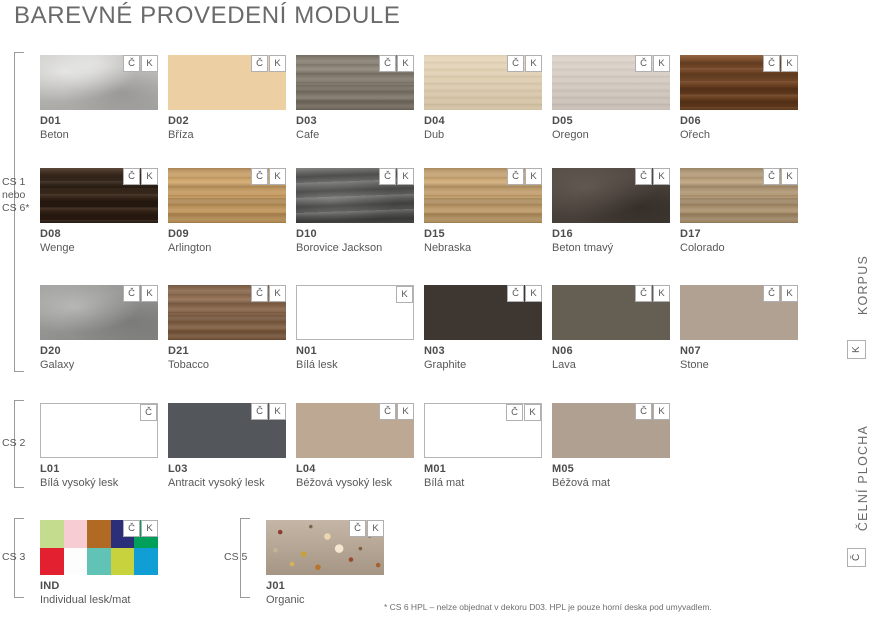 This screenshot has width=876, height=621. What do you see at coordinates (702, 248) in the screenshot?
I see `swatch-name: Colorado` at bounding box center [702, 248].